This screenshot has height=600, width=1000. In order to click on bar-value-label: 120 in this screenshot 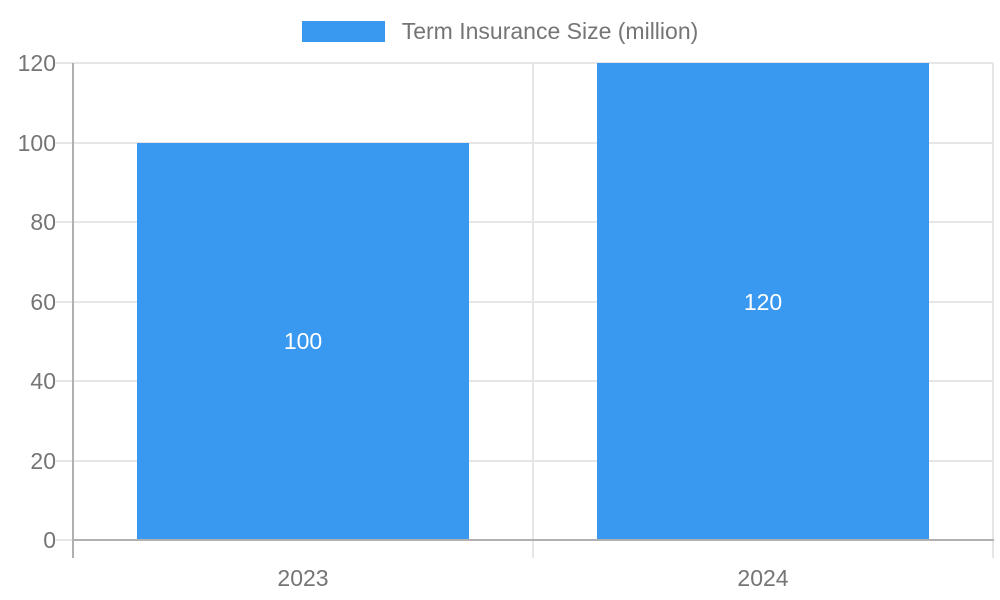, I will do `click(763, 301)`.